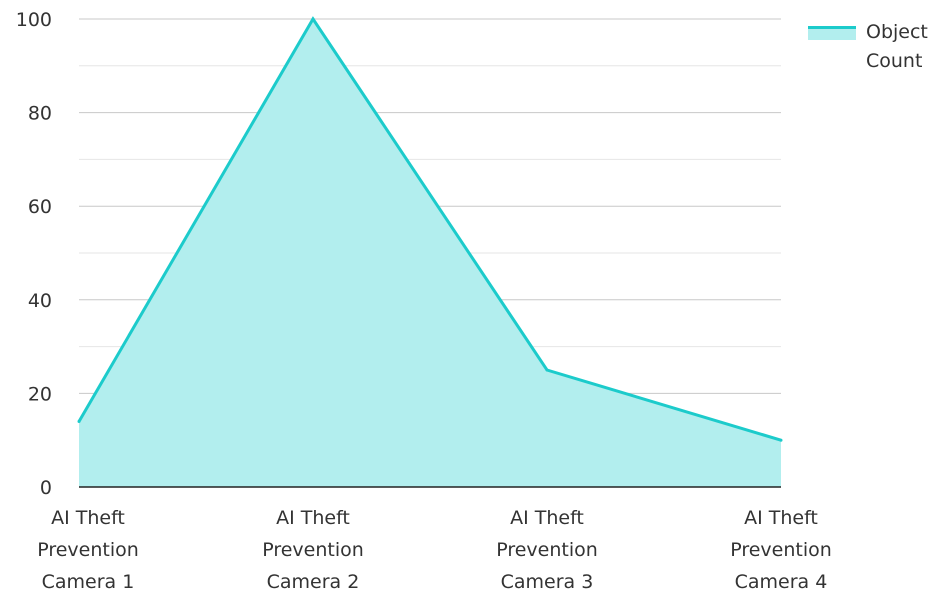  I want to click on x-tick-label: AI Theft Prevention Camera 2, so click(313, 549).